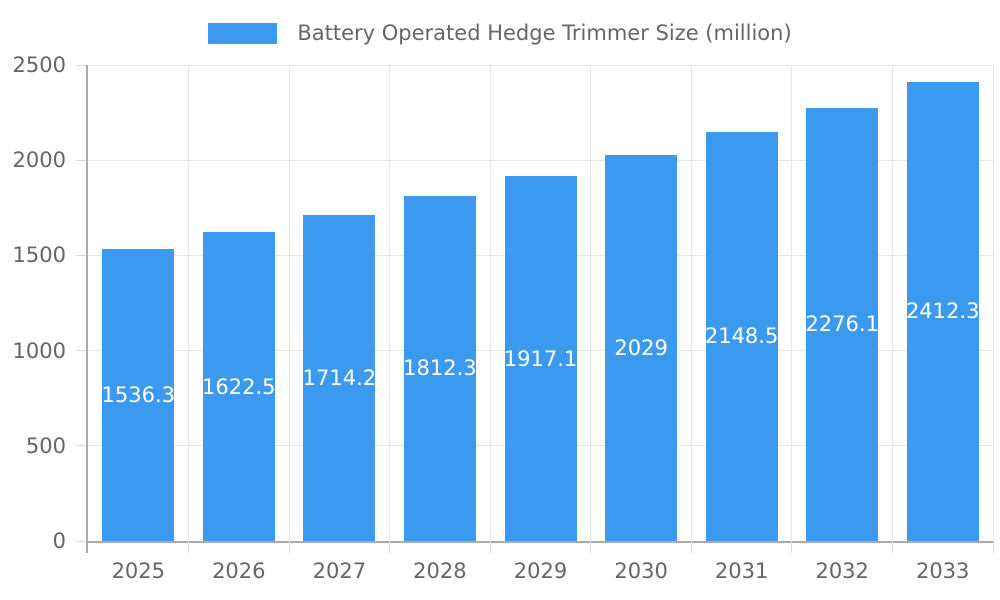  Describe the element at coordinates (243, 33) in the screenshot. I see `legend-swatch-icon` at that location.